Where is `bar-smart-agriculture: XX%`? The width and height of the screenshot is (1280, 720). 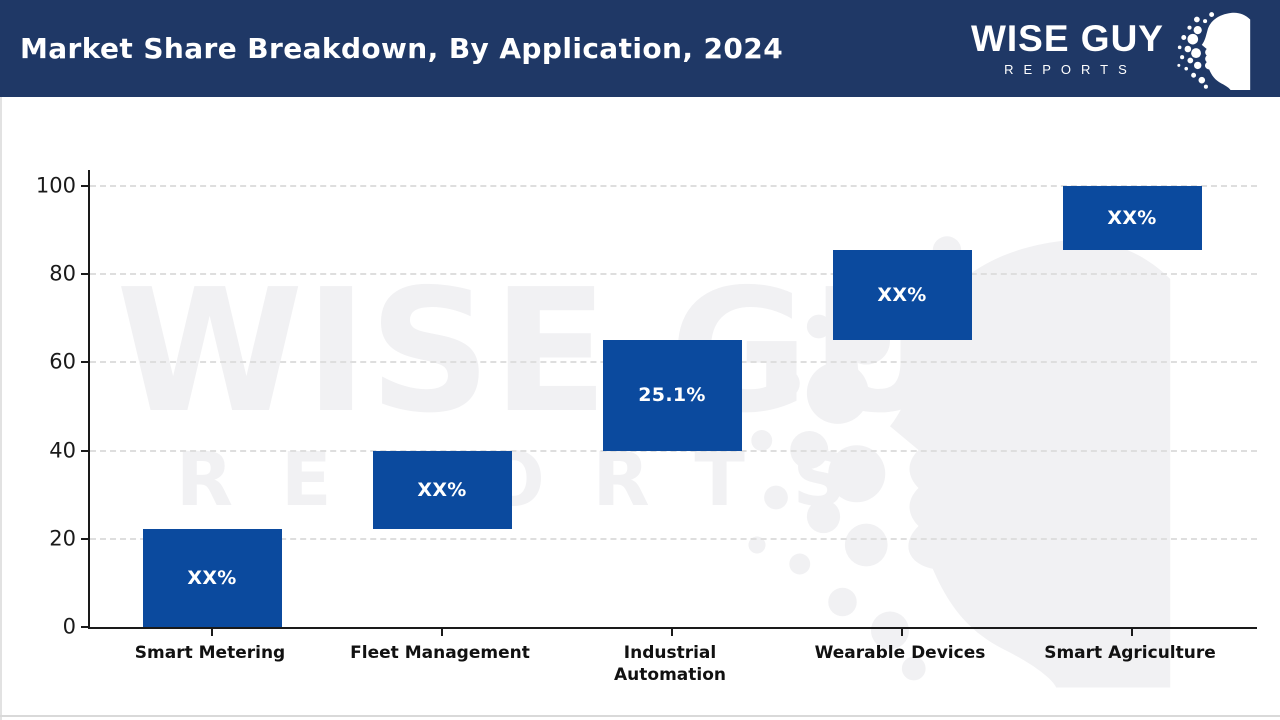
bar-smart-agriculture: XX% is located at coordinates (1132, 218).